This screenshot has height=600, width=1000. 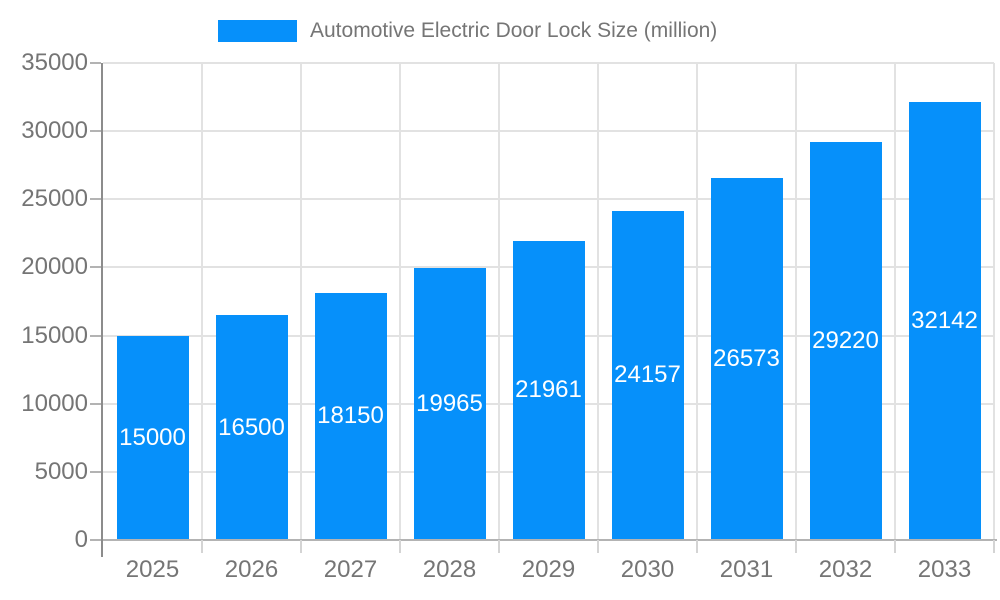 I want to click on bar: 29220, so click(x=845, y=340).